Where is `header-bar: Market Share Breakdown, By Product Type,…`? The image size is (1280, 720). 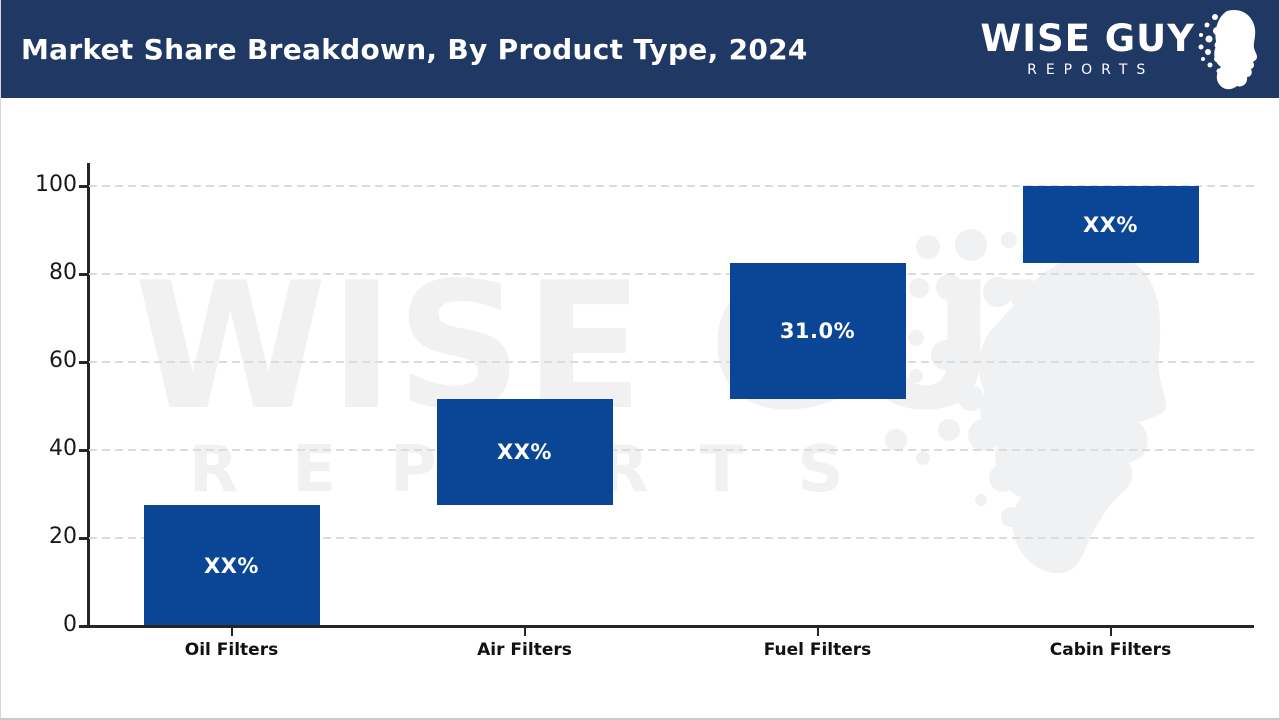 header-bar: Market Share Breakdown, By Product Type,… is located at coordinates (640, 49).